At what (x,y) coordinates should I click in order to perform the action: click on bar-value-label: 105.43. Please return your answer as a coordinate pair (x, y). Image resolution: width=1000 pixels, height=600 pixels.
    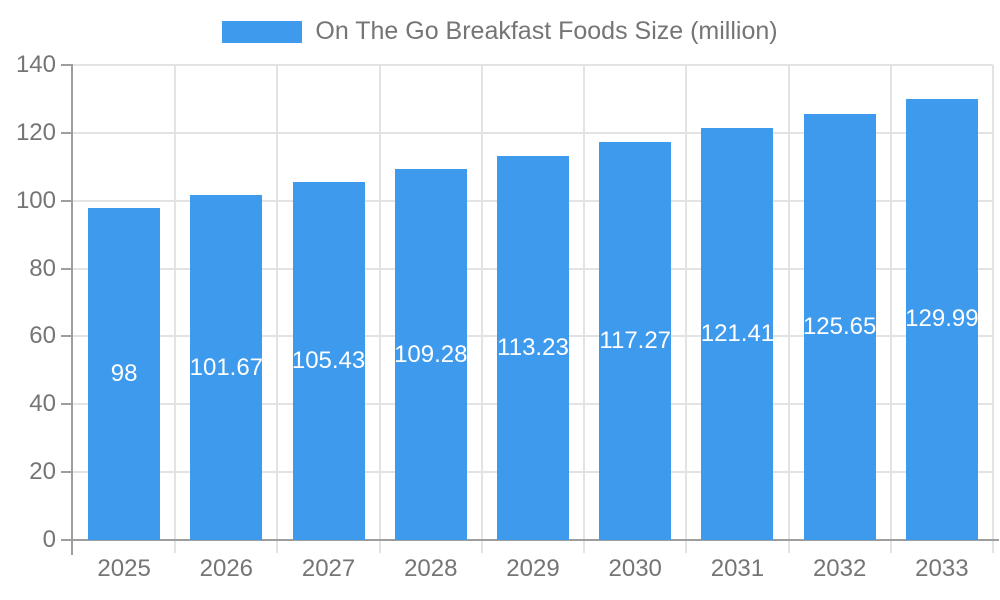
    Looking at the image, I should click on (328, 361).